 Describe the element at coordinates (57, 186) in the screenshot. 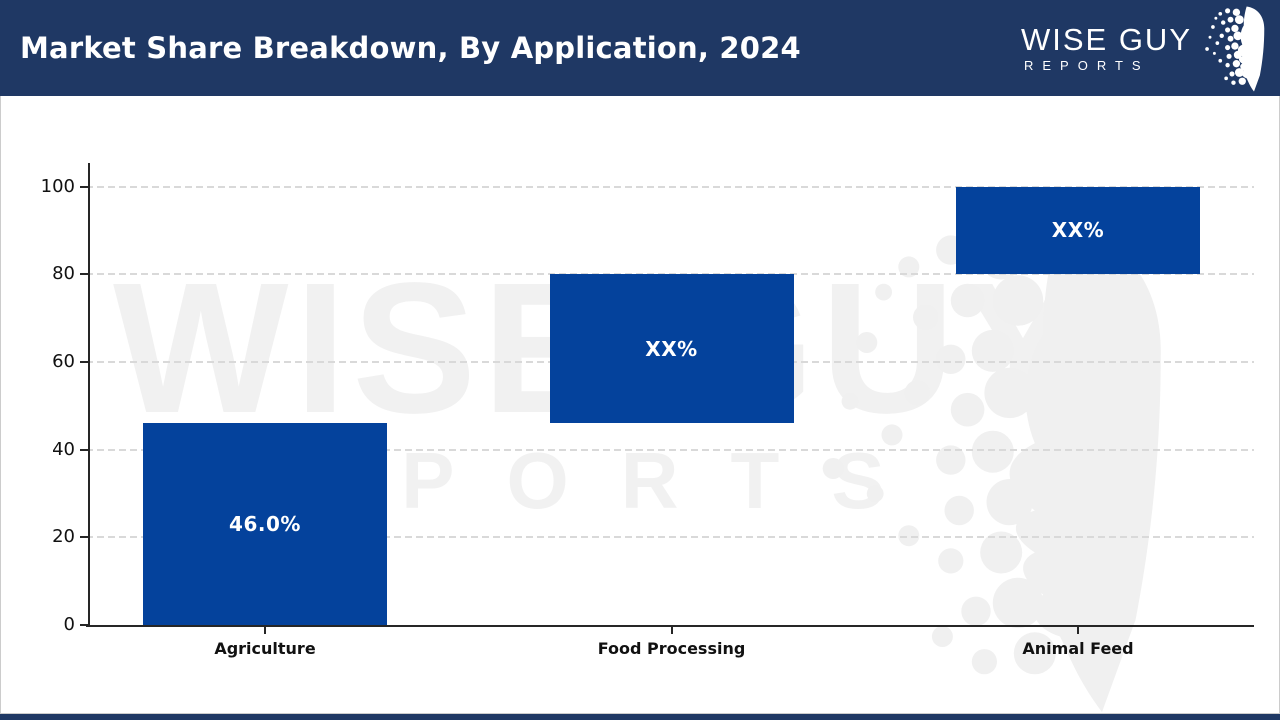

I see `y-tick-label-100: 100` at that location.